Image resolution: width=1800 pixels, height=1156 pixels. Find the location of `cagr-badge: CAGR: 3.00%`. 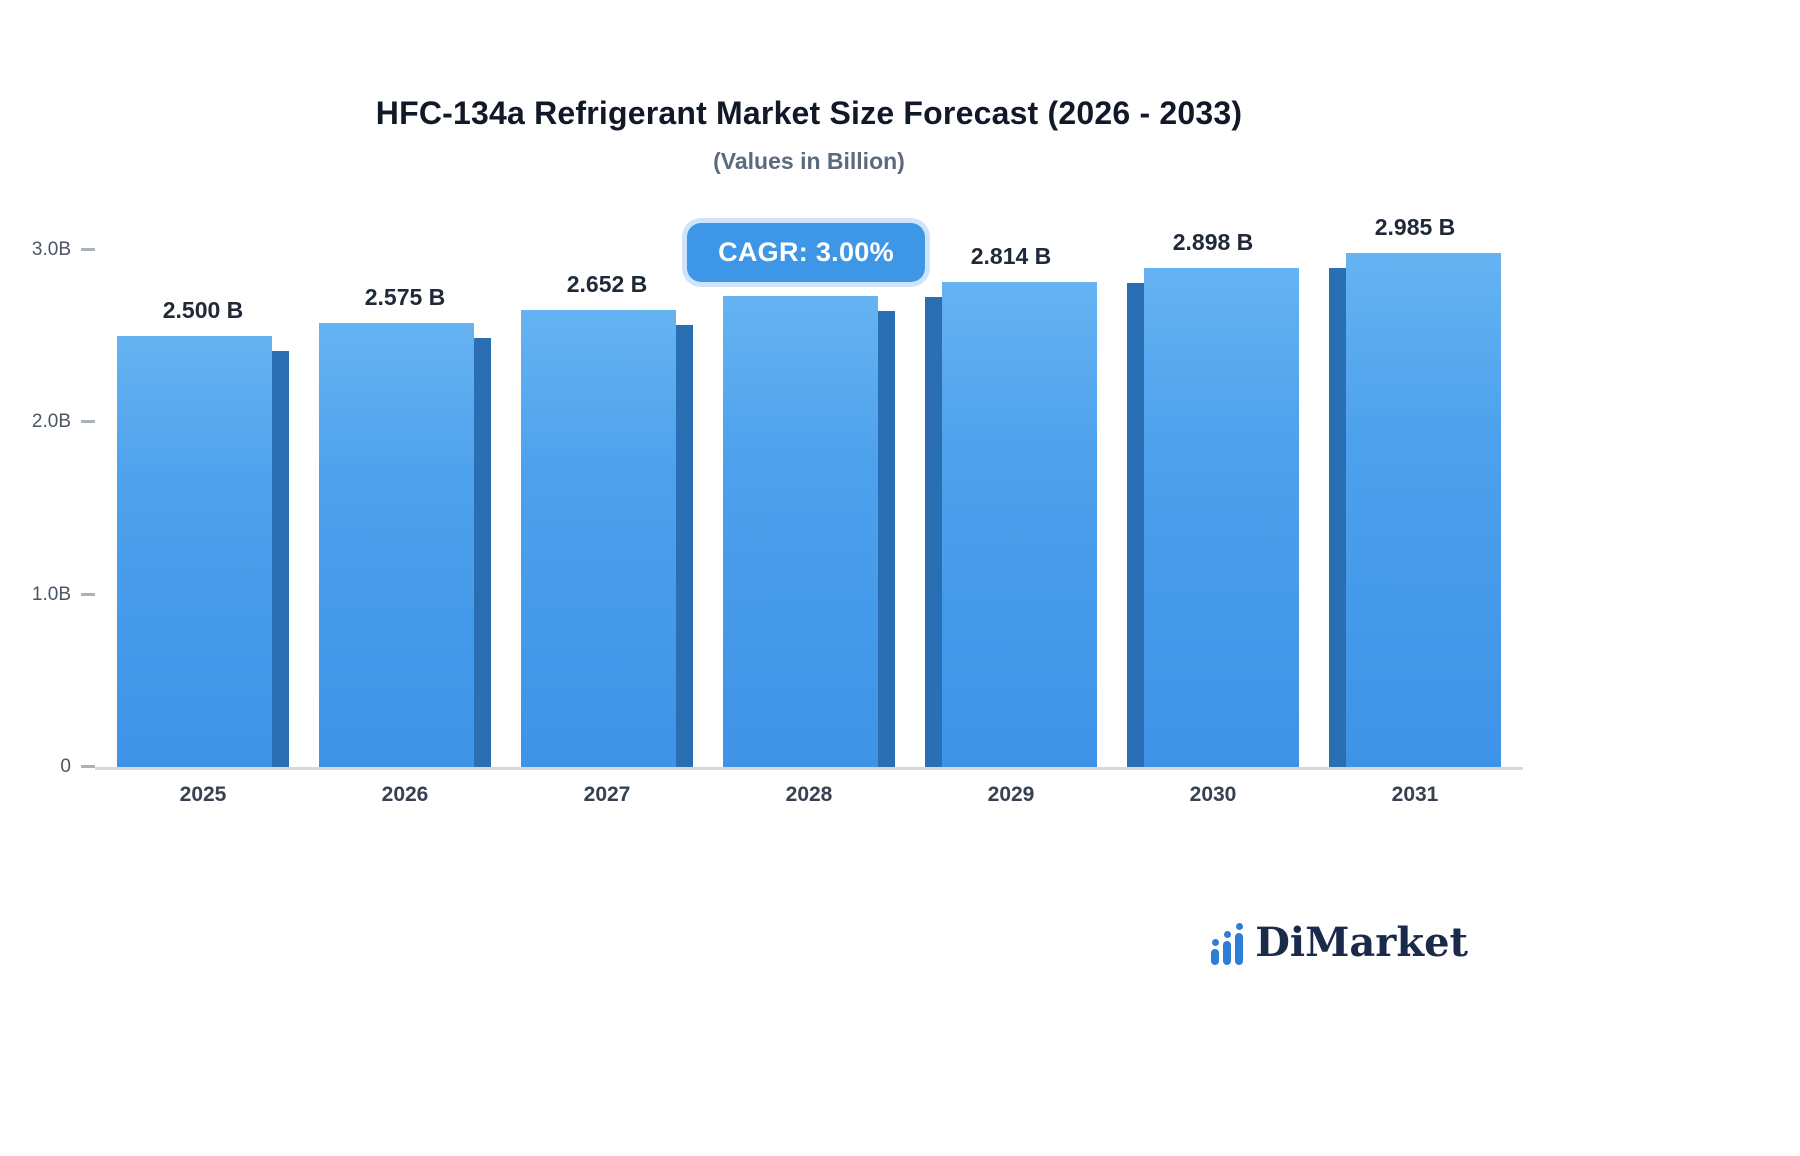

cagr-badge: CAGR: 3.00% is located at coordinates (806, 252).